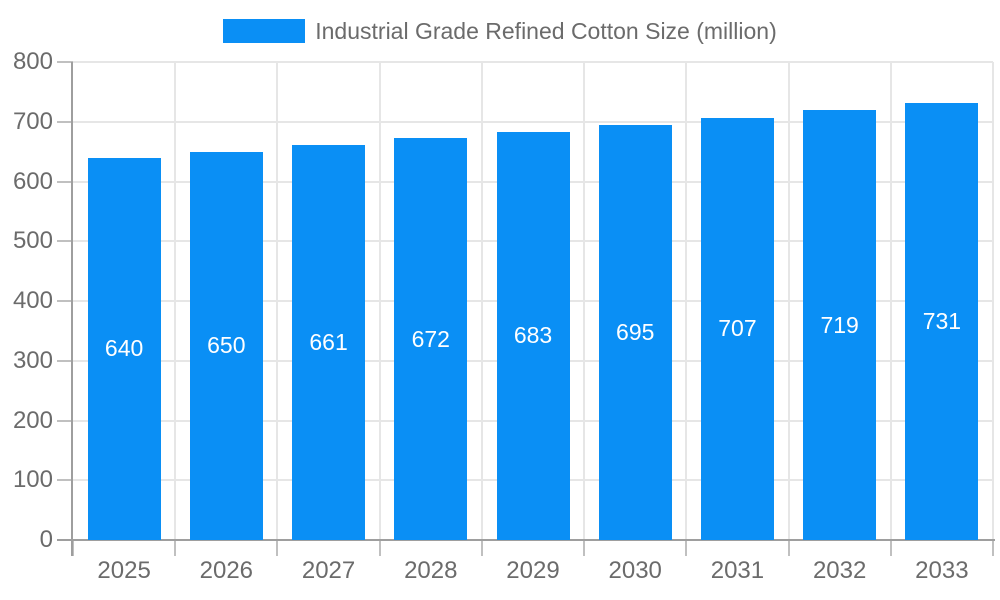  I want to click on bar-value-label: 640, so click(124, 348).